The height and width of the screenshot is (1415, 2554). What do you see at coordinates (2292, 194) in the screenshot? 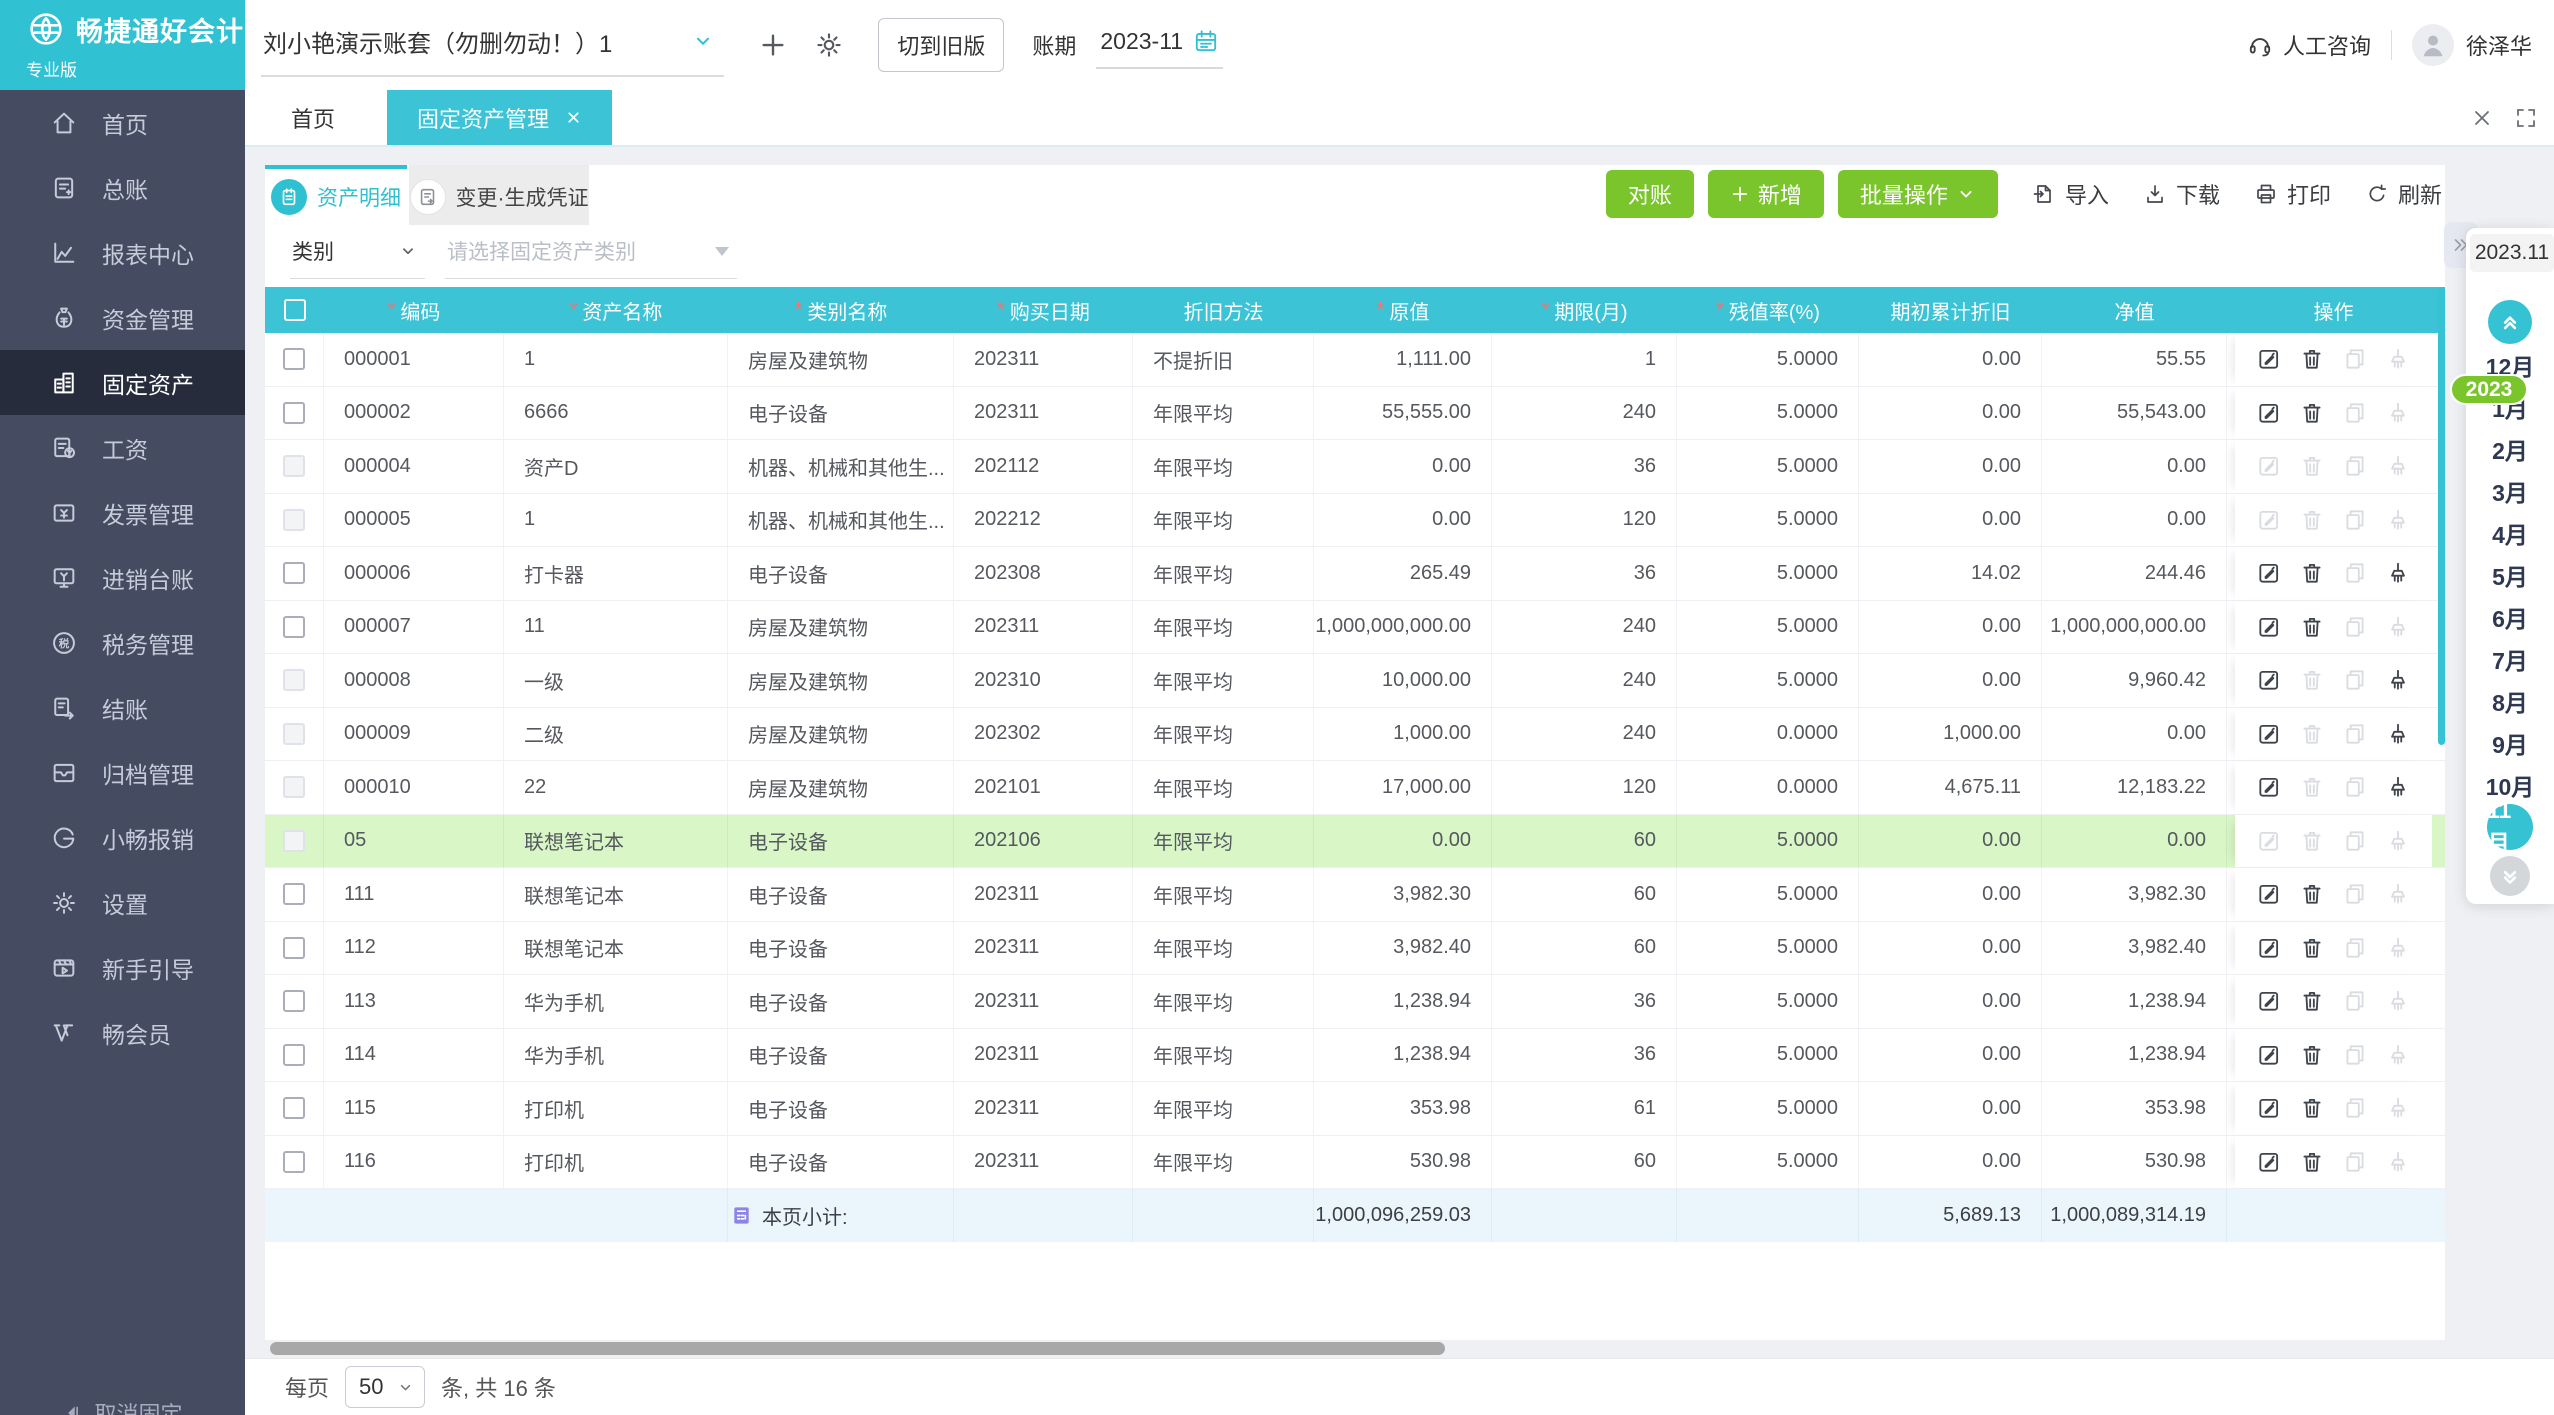
I see `print-button: 打印` at bounding box center [2292, 194].